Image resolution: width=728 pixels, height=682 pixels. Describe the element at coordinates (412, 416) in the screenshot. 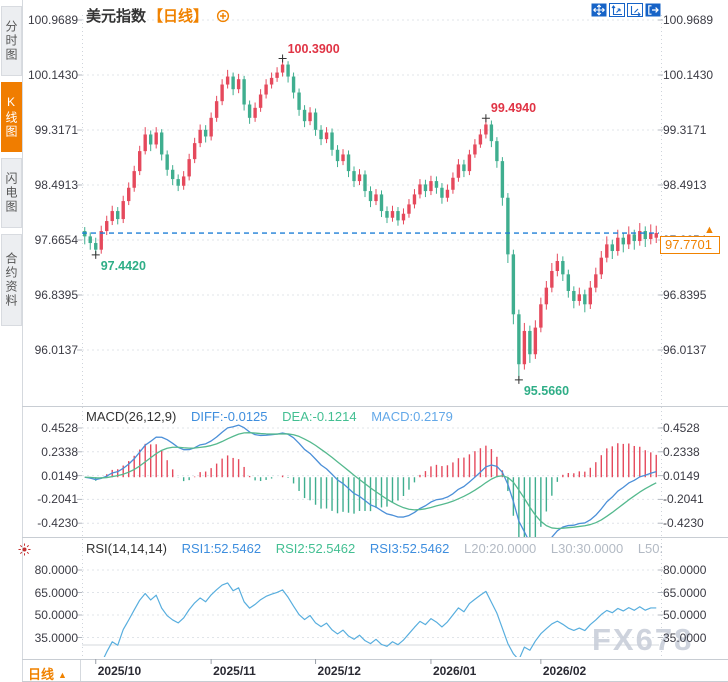

I see `macd-macd-value: MACD:0.2179` at that location.